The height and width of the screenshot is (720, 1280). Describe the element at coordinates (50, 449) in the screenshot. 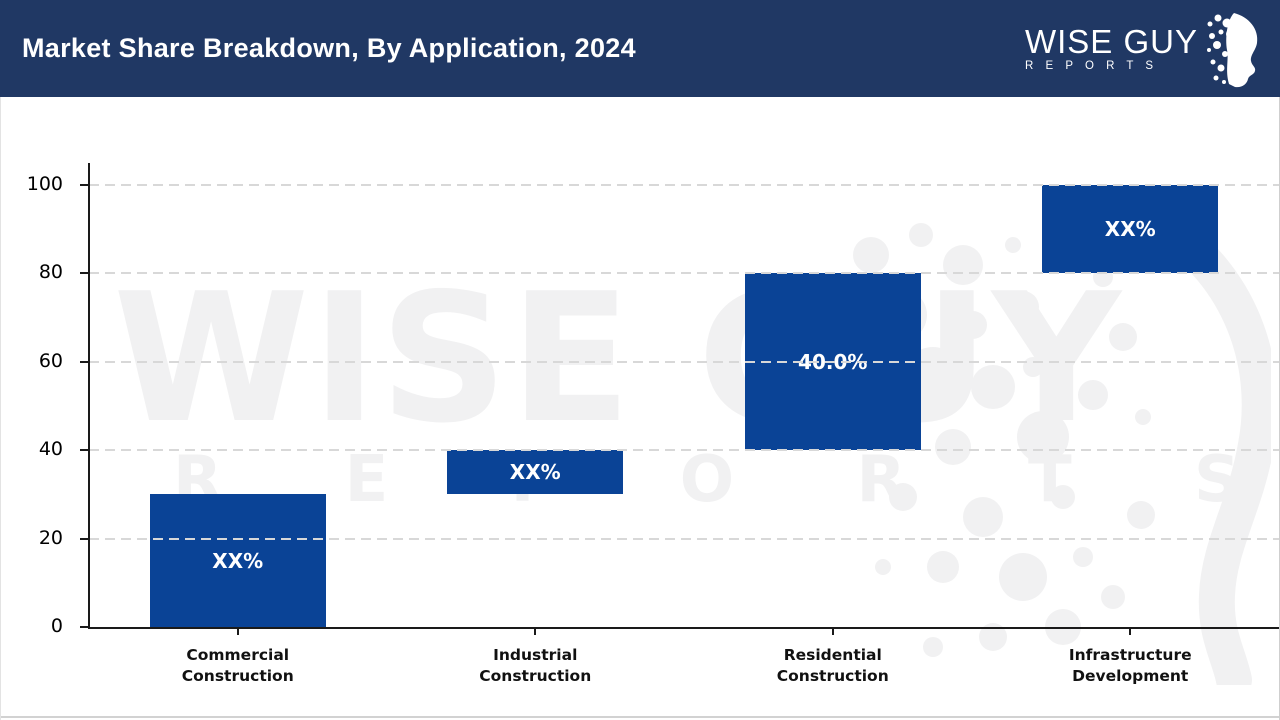

I see `y-tick-label: 40` at that location.